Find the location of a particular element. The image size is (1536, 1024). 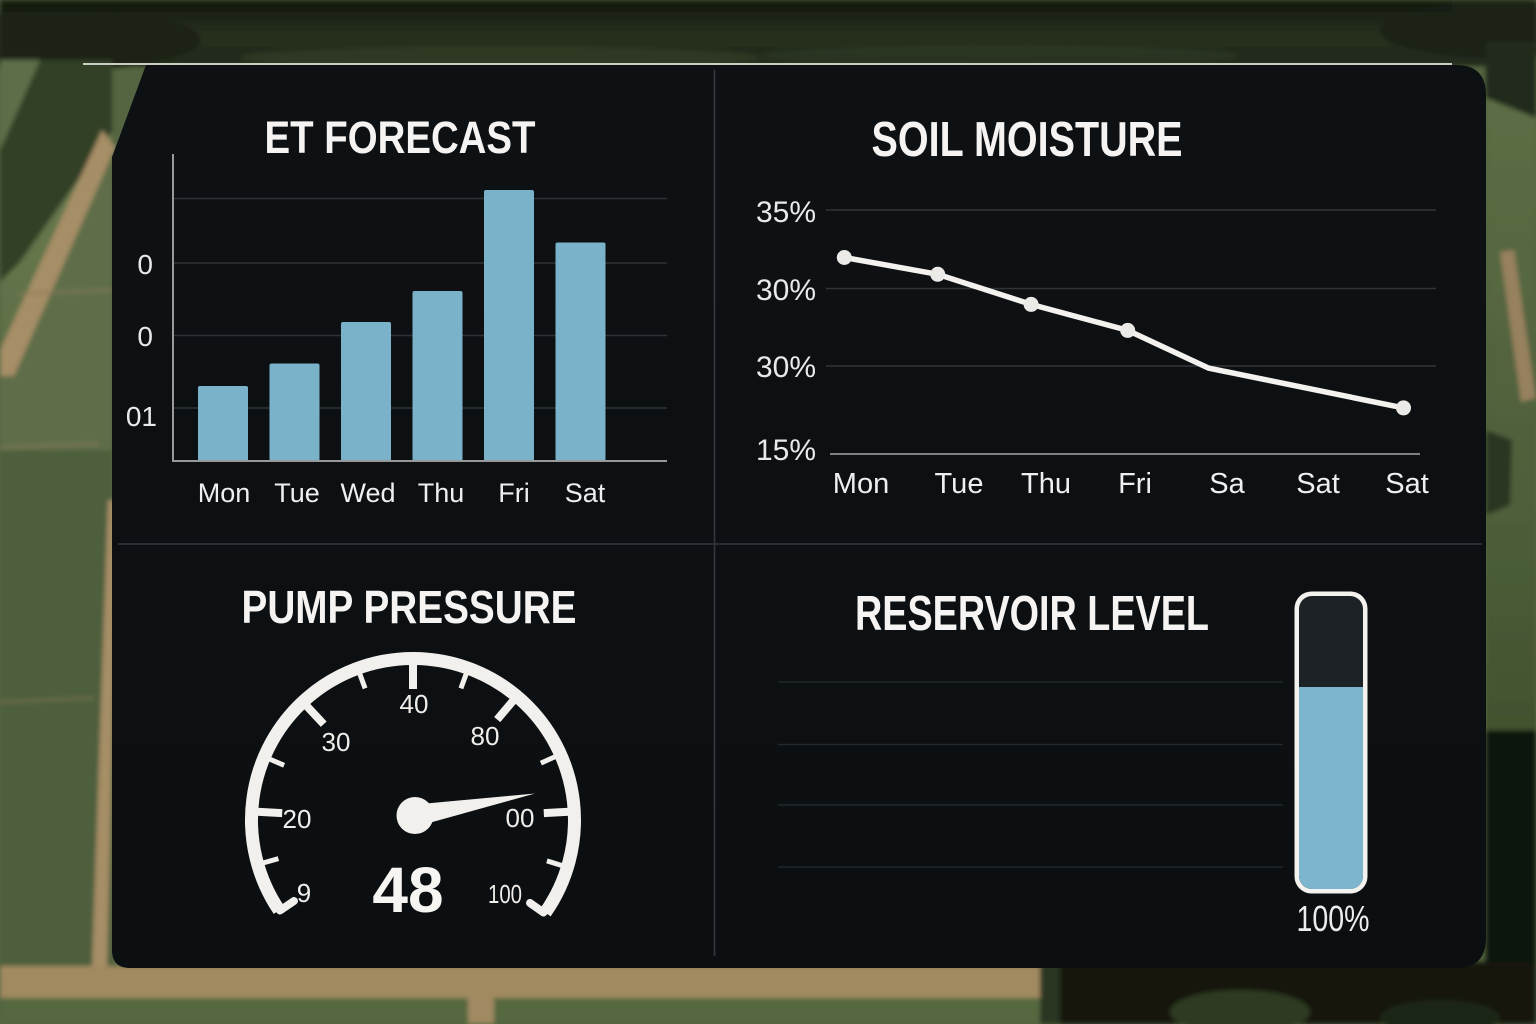

svg-text: PUMP PRESSURE is located at coordinates (409, 607).